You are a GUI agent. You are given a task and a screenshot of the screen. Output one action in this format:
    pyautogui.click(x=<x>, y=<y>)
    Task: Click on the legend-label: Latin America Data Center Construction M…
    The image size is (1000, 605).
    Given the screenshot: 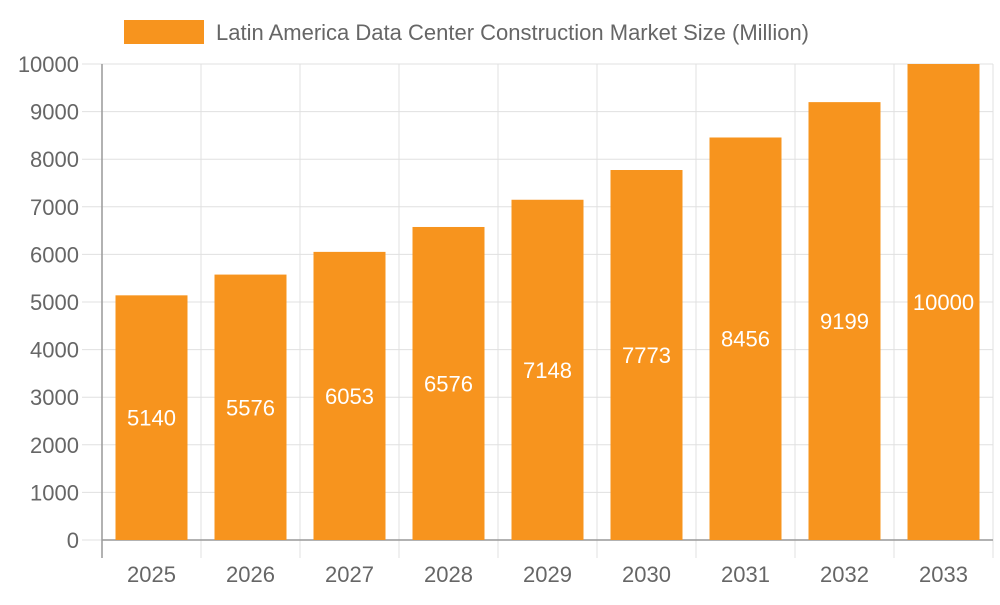 What is the action you would take?
    pyautogui.click(x=512, y=32)
    